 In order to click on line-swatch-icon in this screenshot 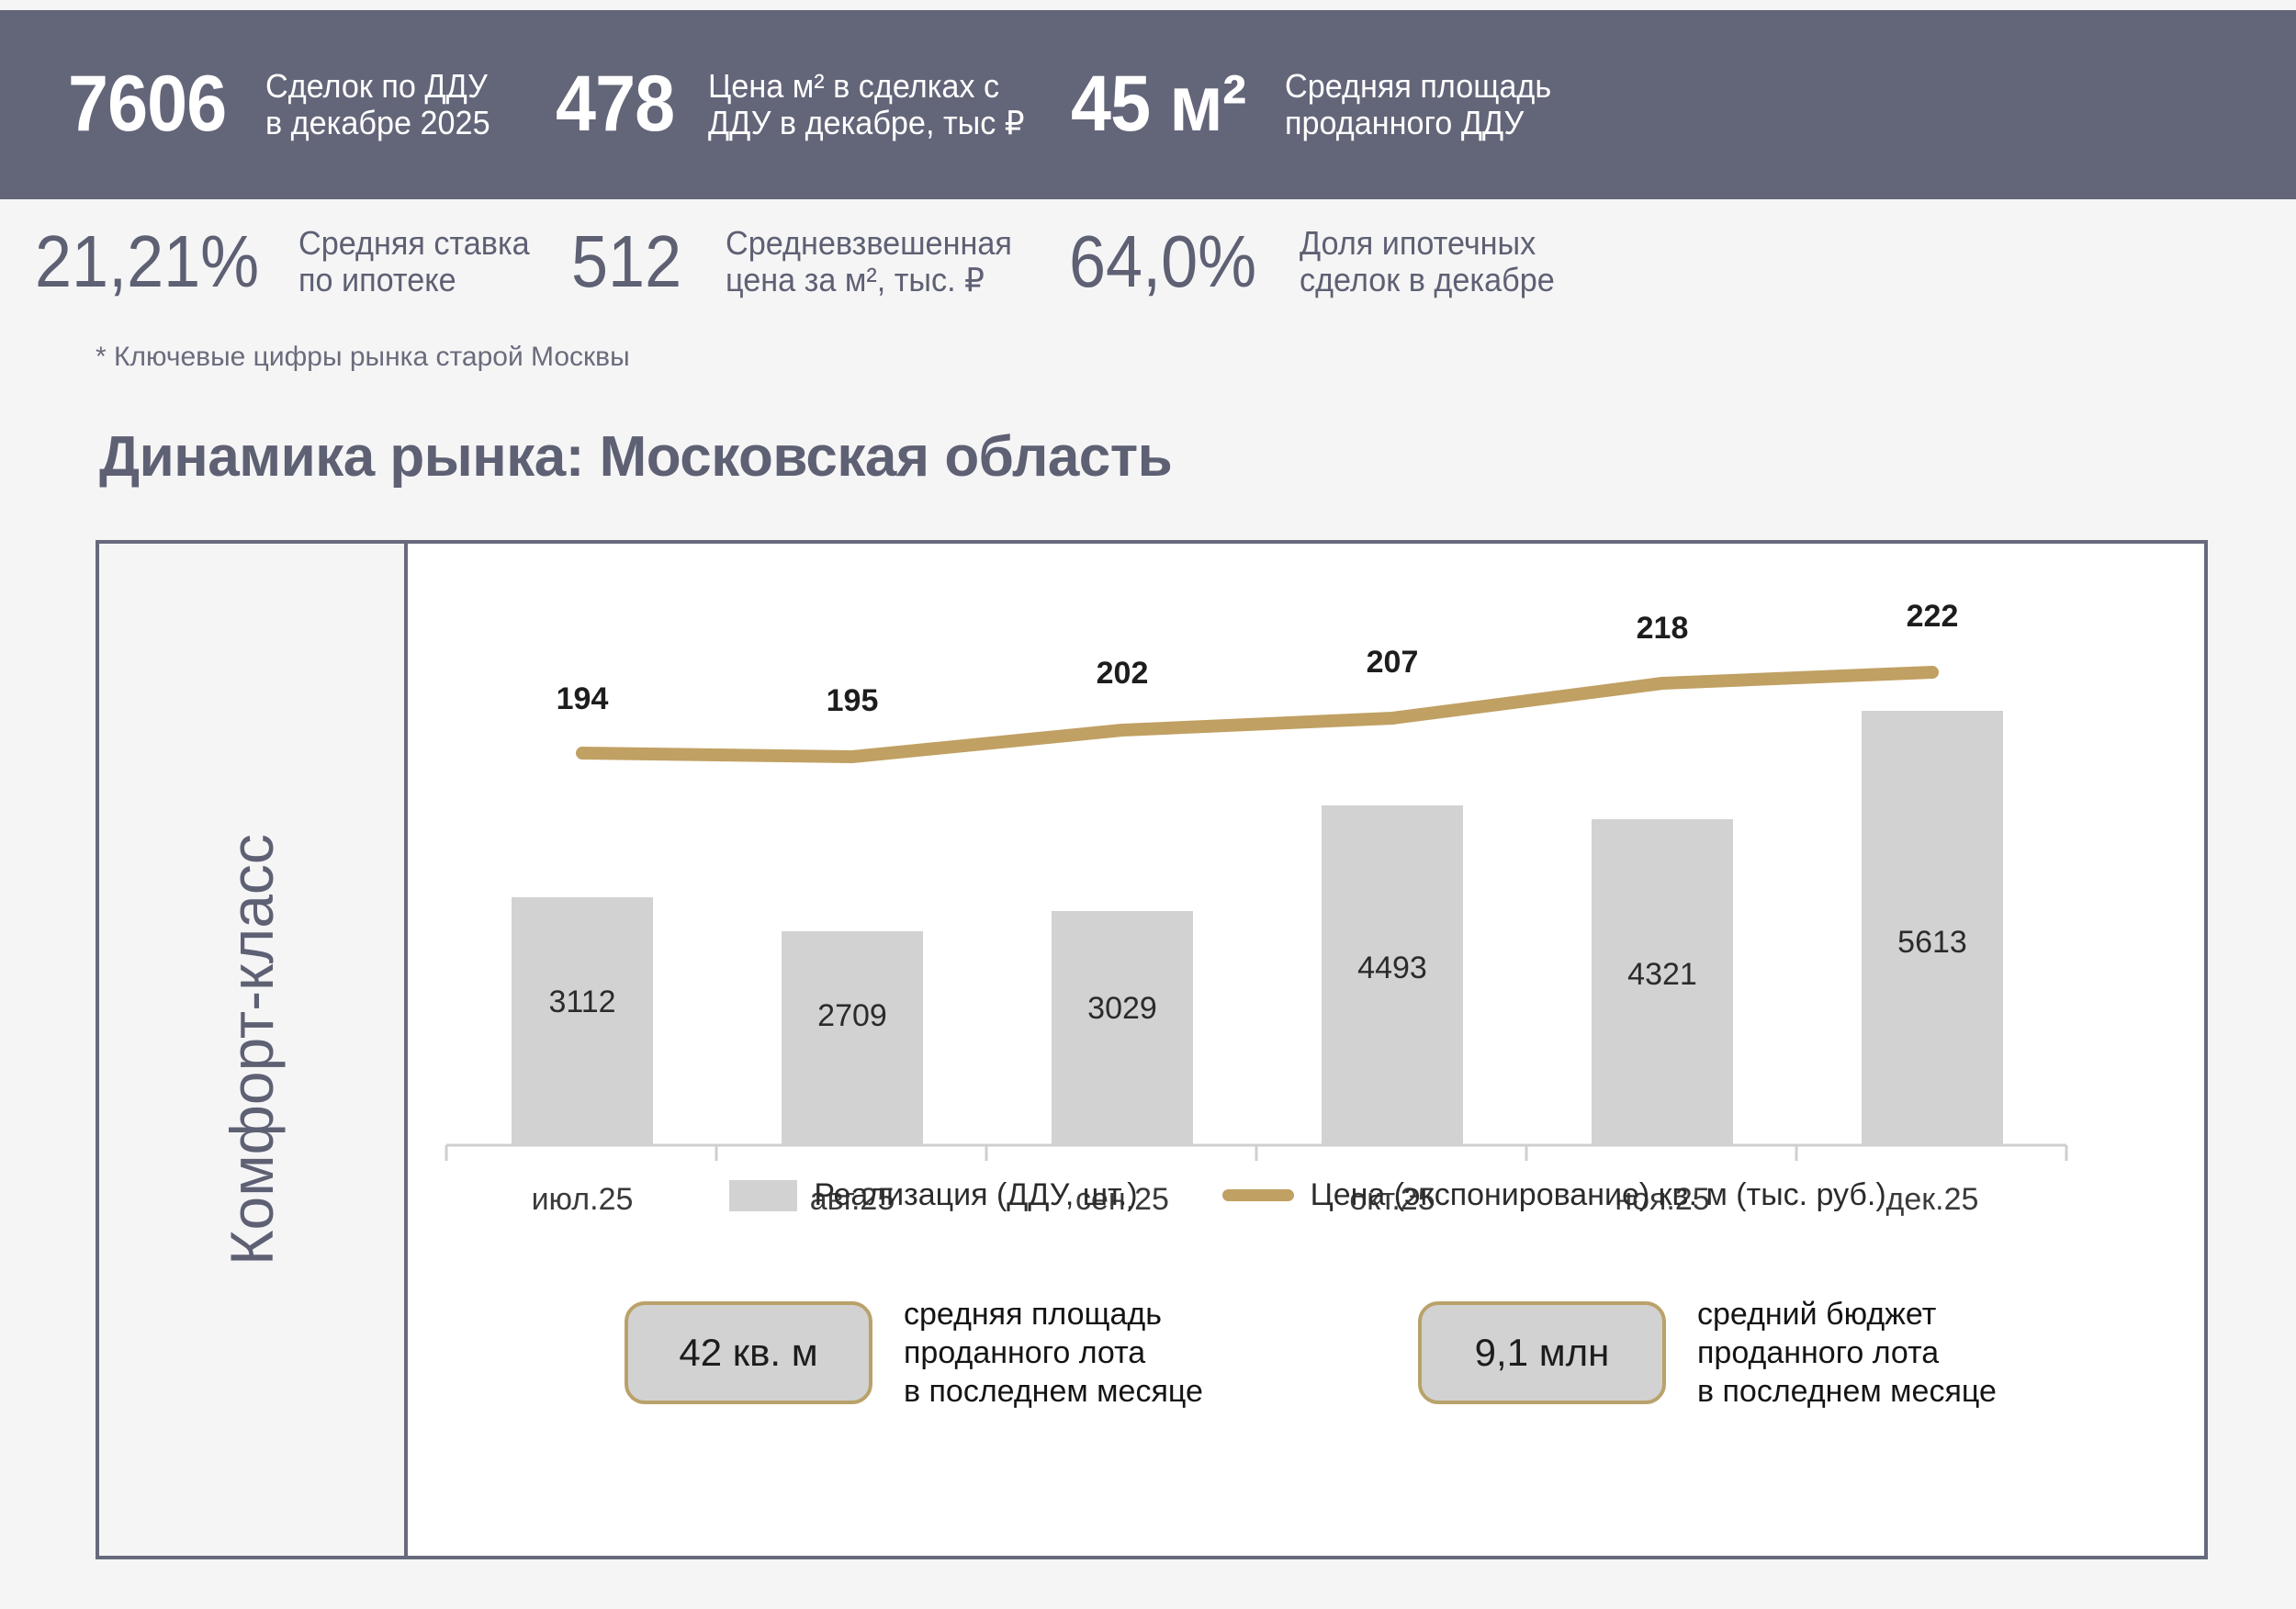, I will do `click(1258, 1195)`.